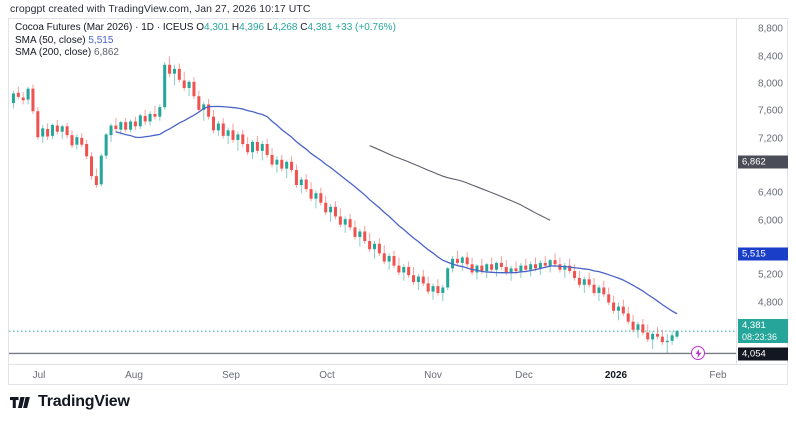 The image size is (796, 421). What do you see at coordinates (433, 375) in the screenshot?
I see `time-tick-nov: Nov` at bounding box center [433, 375].